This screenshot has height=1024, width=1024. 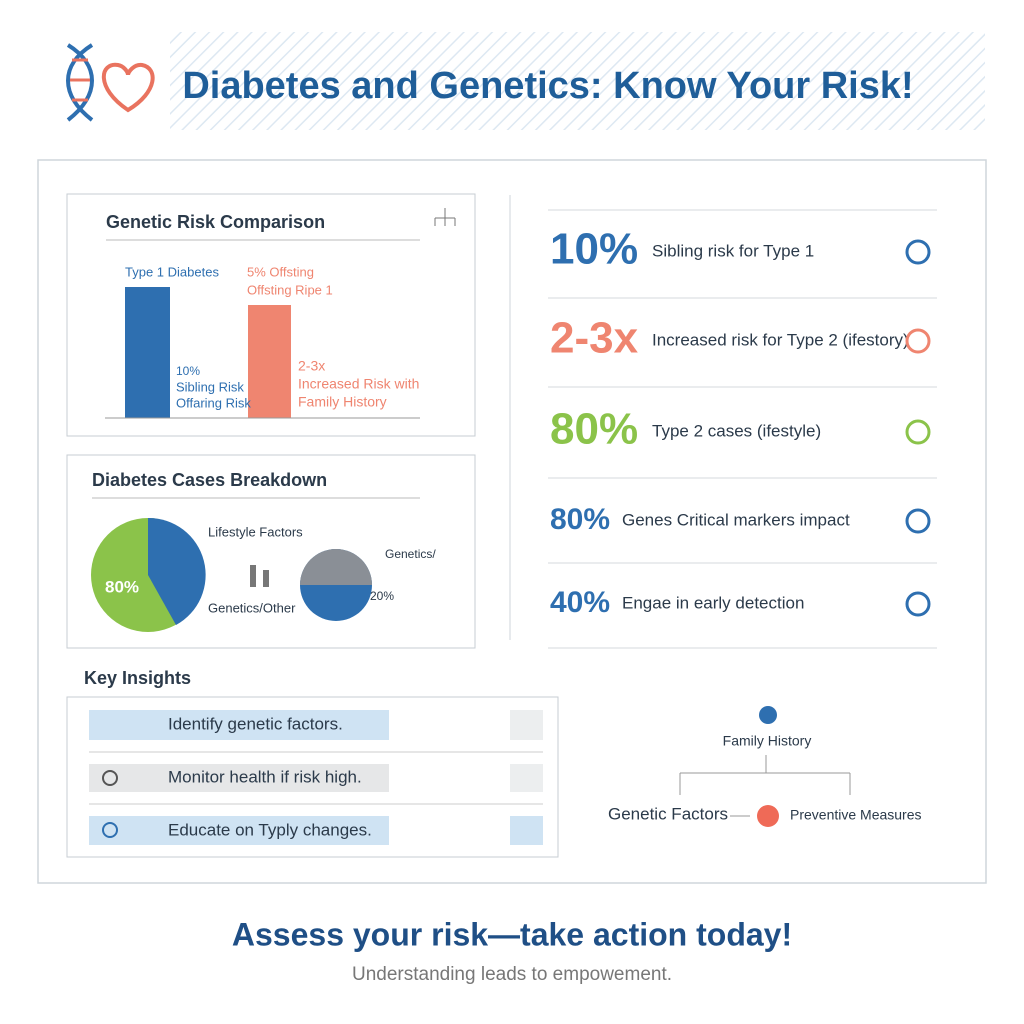 I want to click on label: Lifestyle Factors, so click(x=255, y=531).